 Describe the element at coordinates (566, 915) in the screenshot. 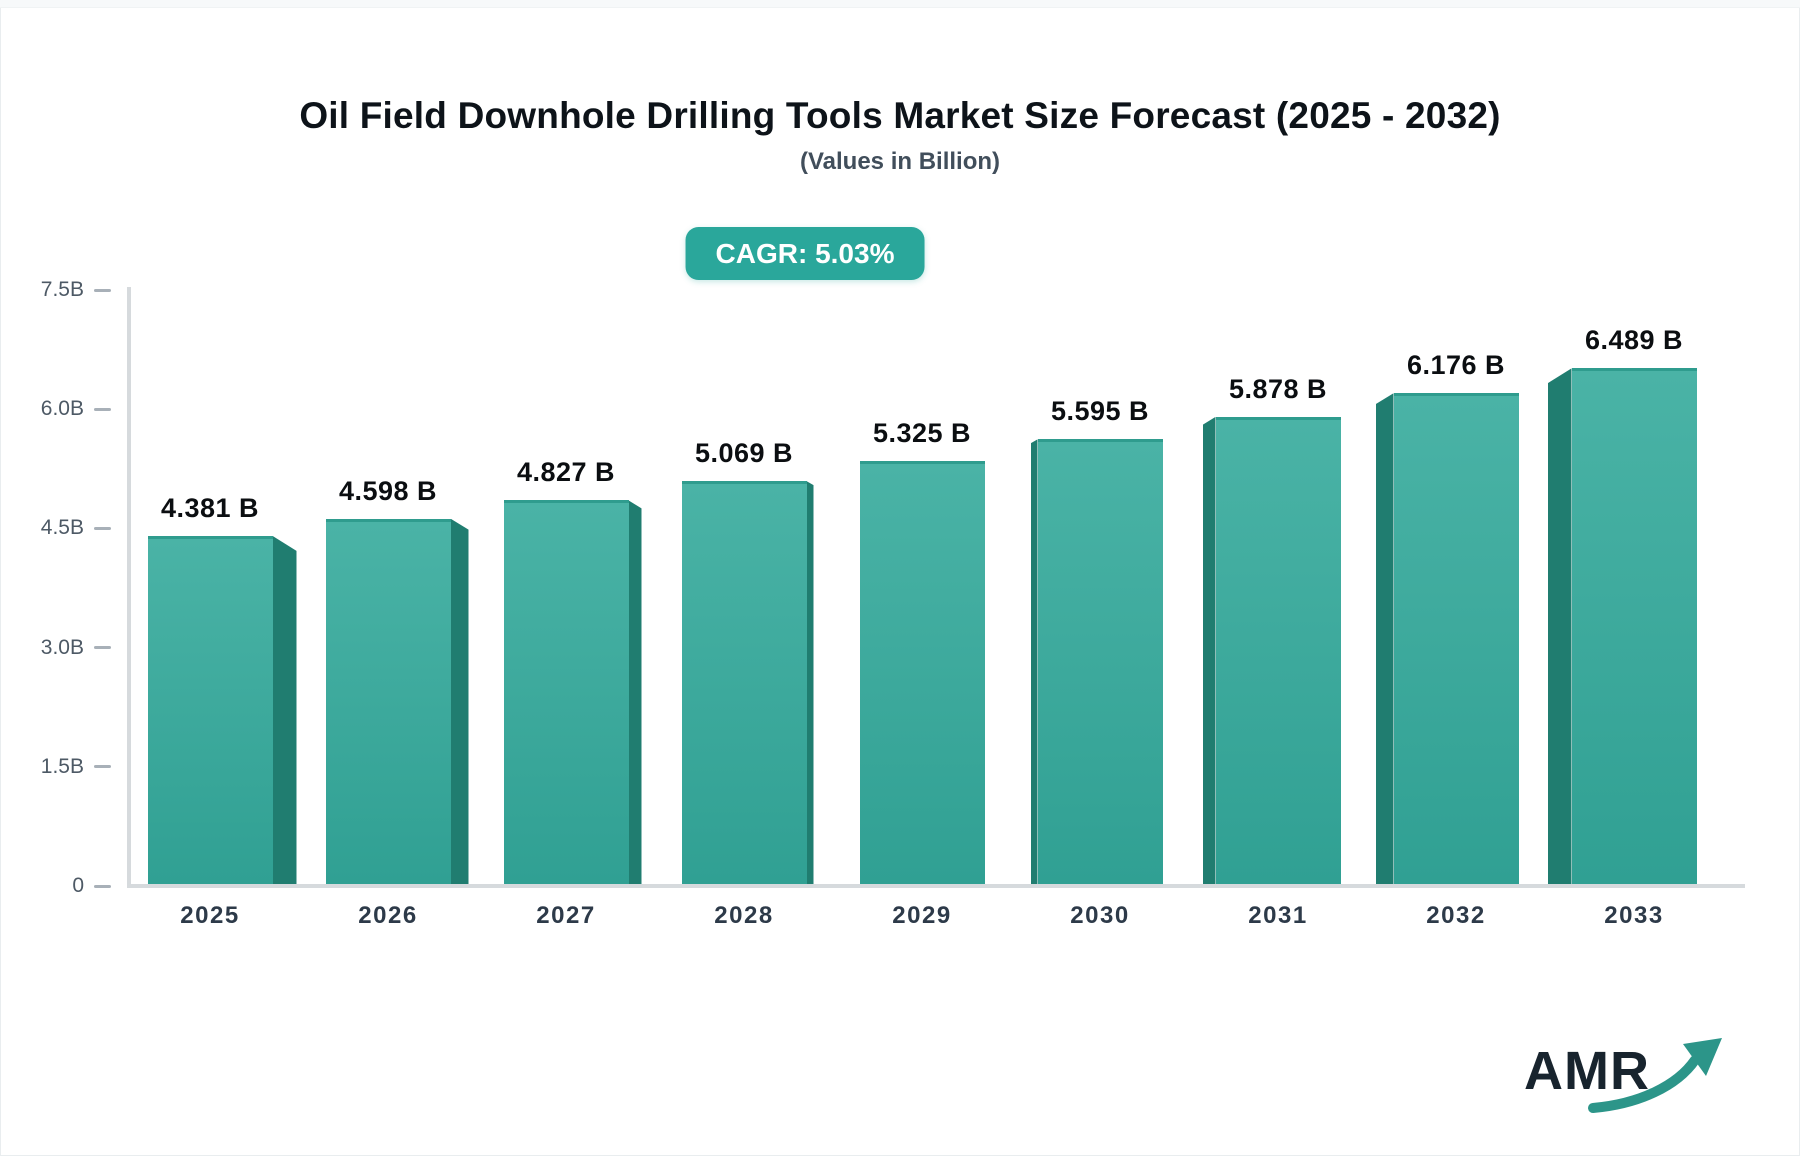

I see `x-axis-label-2027: 2027` at that location.